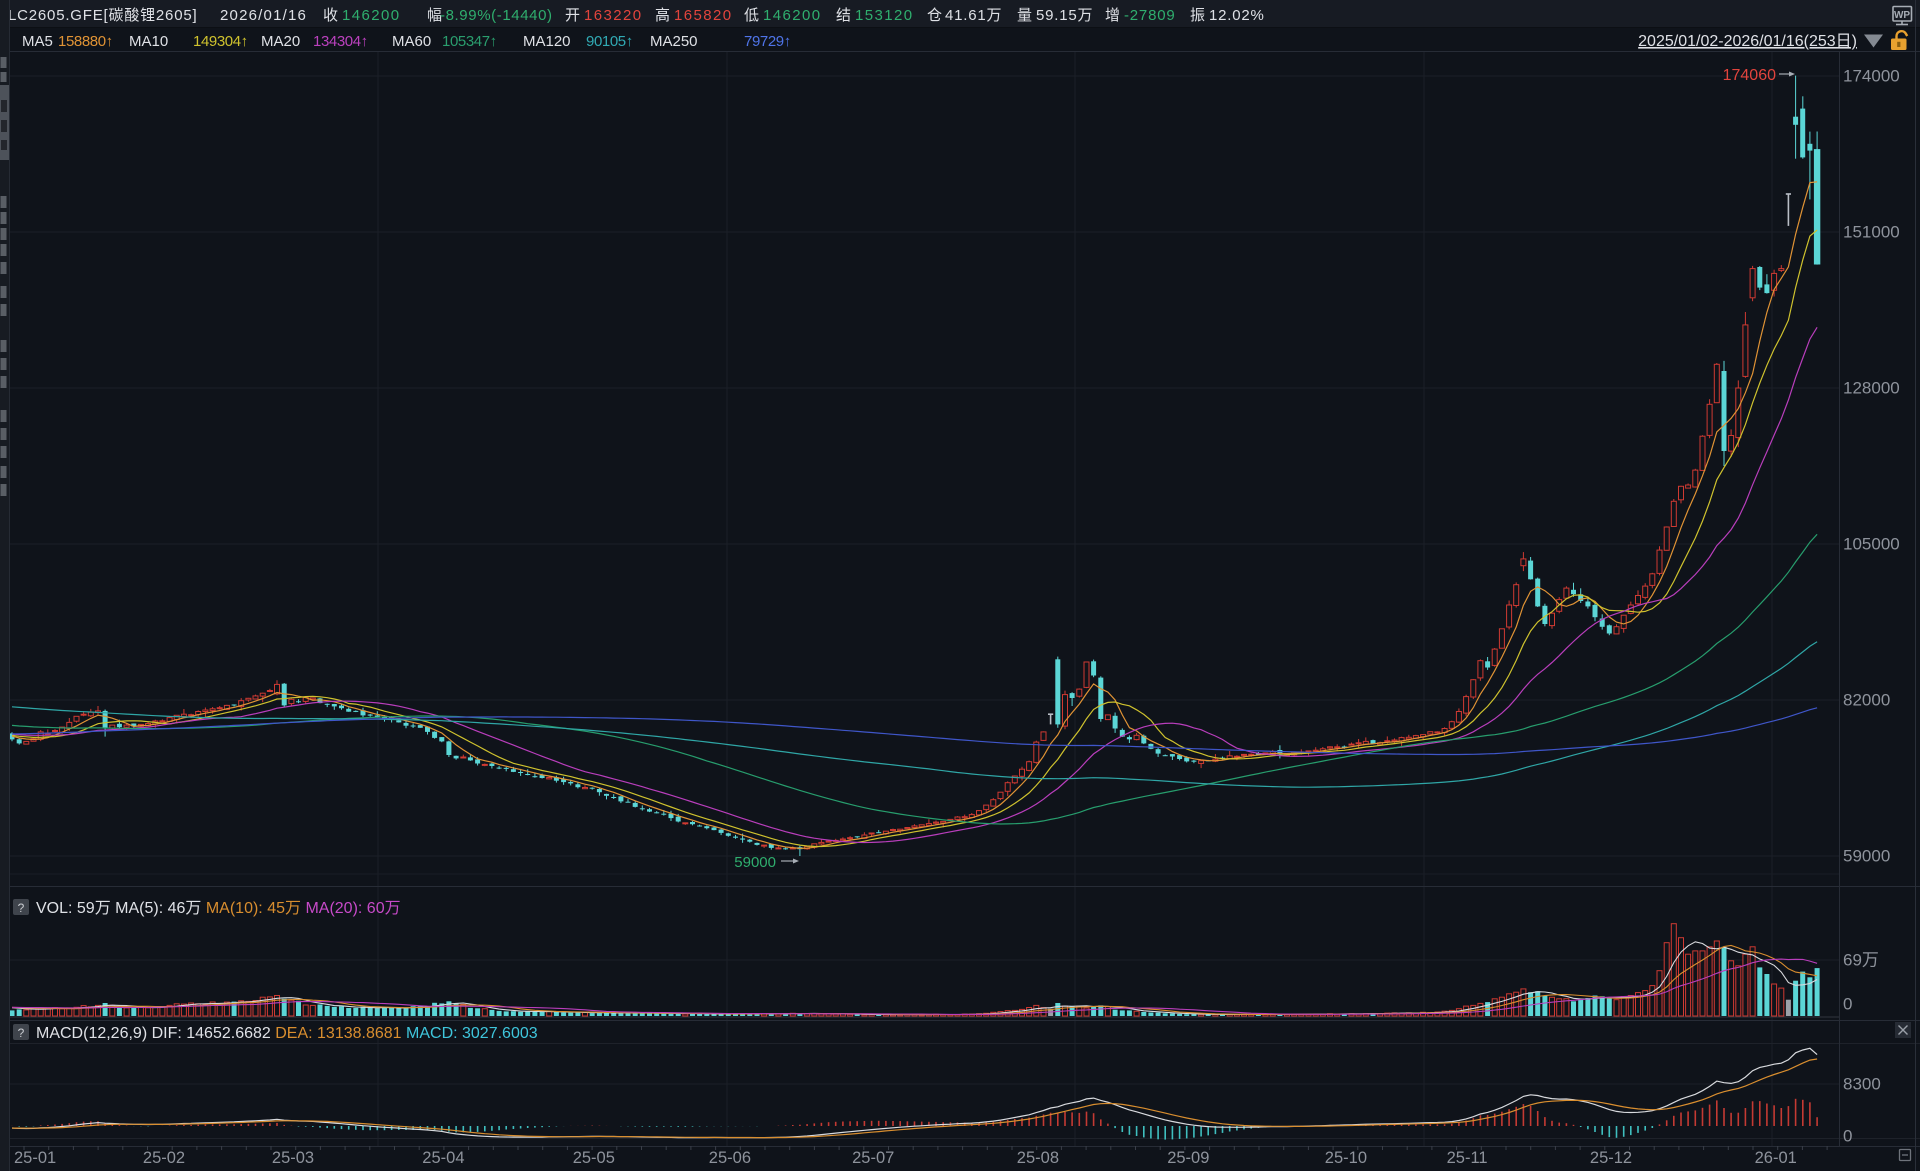 The image size is (1920, 1171). I want to click on svg-text: 高, so click(662, 15).